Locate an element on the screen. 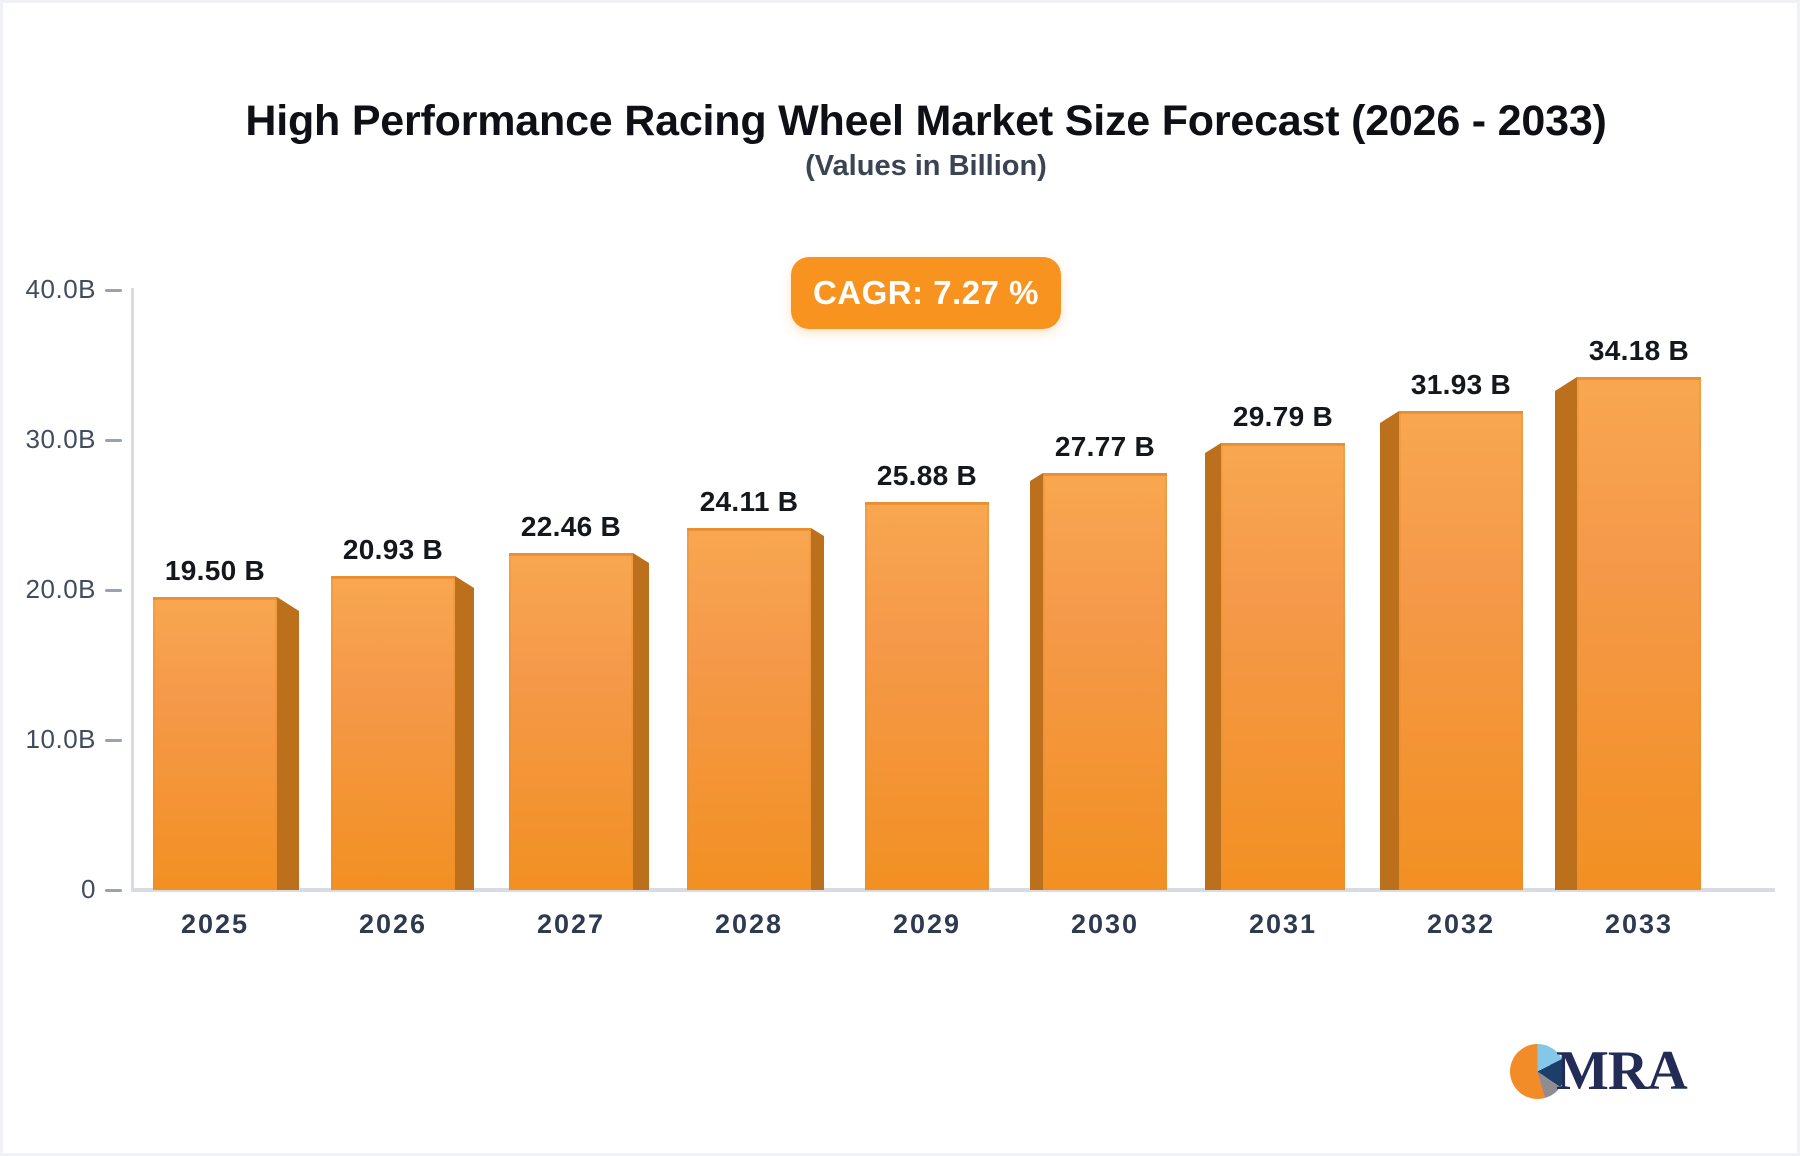 This screenshot has width=1800, height=1156. cagr-badge-label: CAGR: 7.27 % is located at coordinates (926, 292).